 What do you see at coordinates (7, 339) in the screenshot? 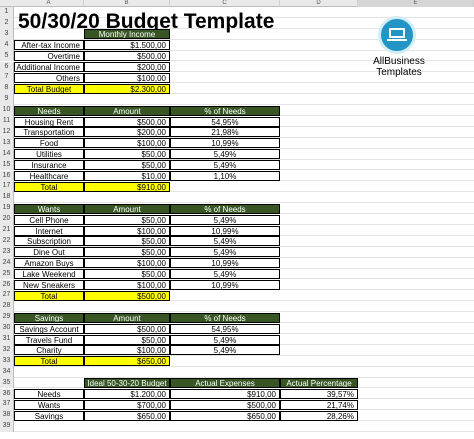
I see `row-header: 31` at bounding box center [7, 339].